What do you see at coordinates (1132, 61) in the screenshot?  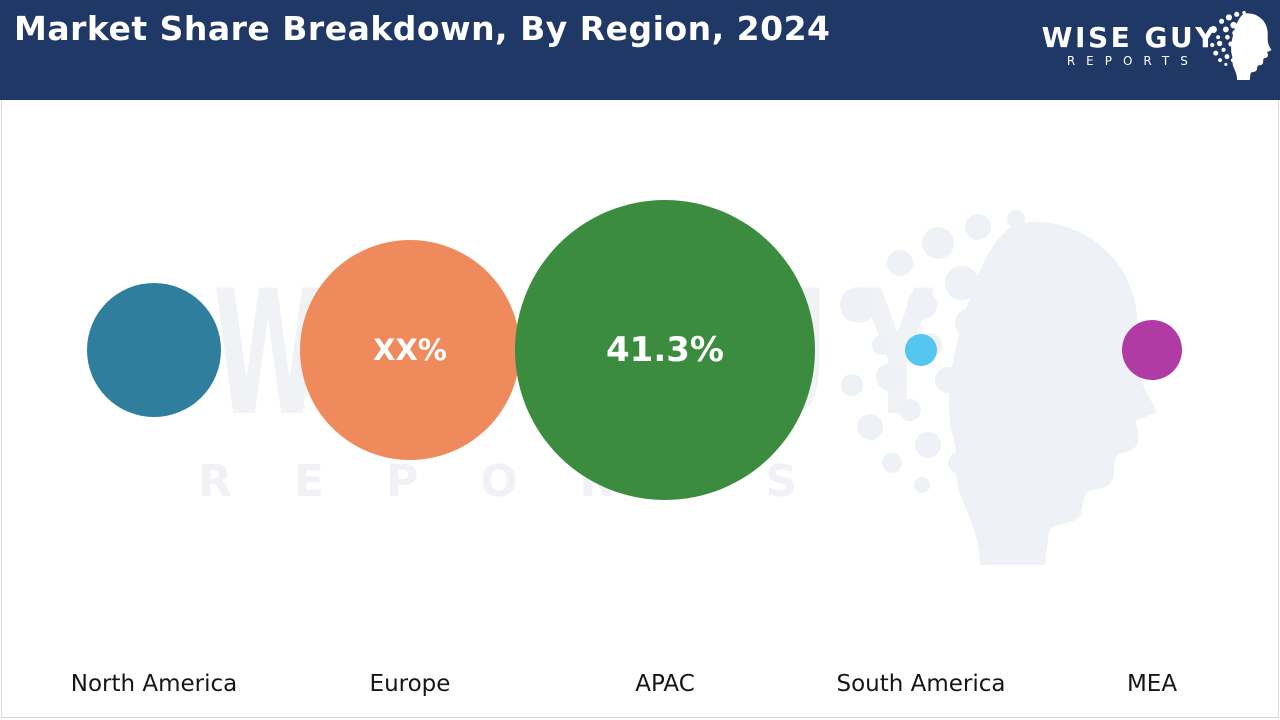 I see `brand-subtitle: REPORTS` at bounding box center [1132, 61].